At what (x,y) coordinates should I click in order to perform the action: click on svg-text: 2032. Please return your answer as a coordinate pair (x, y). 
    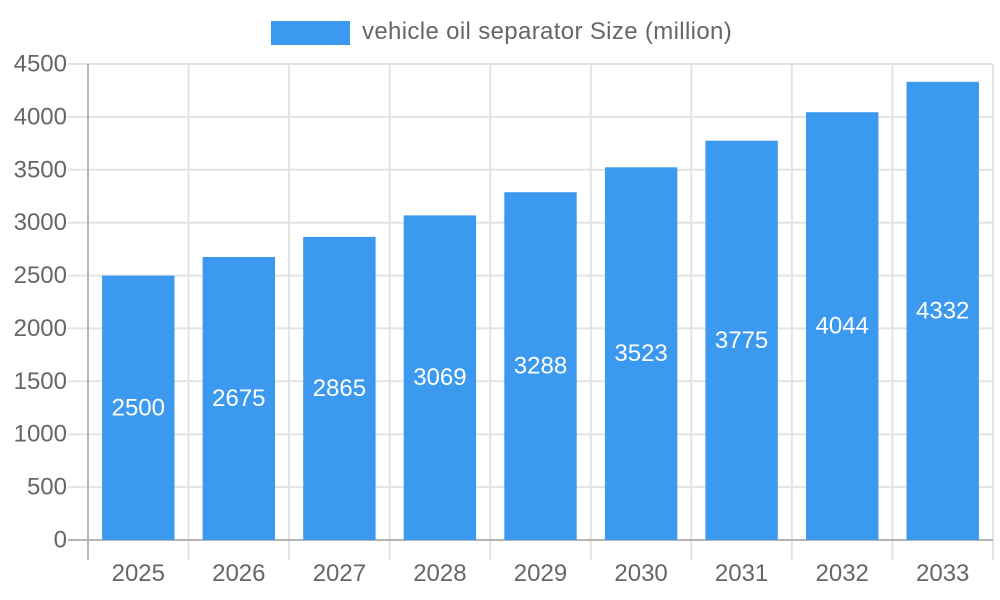
    Looking at the image, I should click on (842, 573).